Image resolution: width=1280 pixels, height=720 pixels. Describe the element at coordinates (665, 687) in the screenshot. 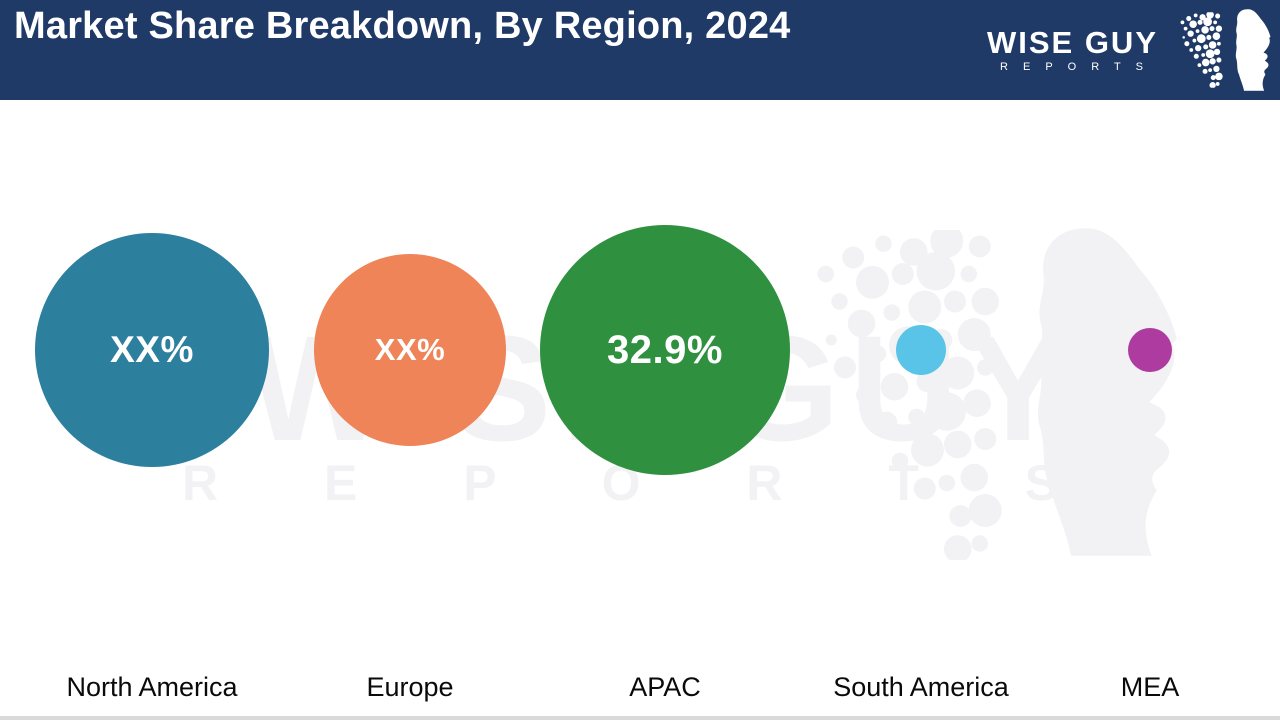

I see `category-label-apac: APAC` at that location.